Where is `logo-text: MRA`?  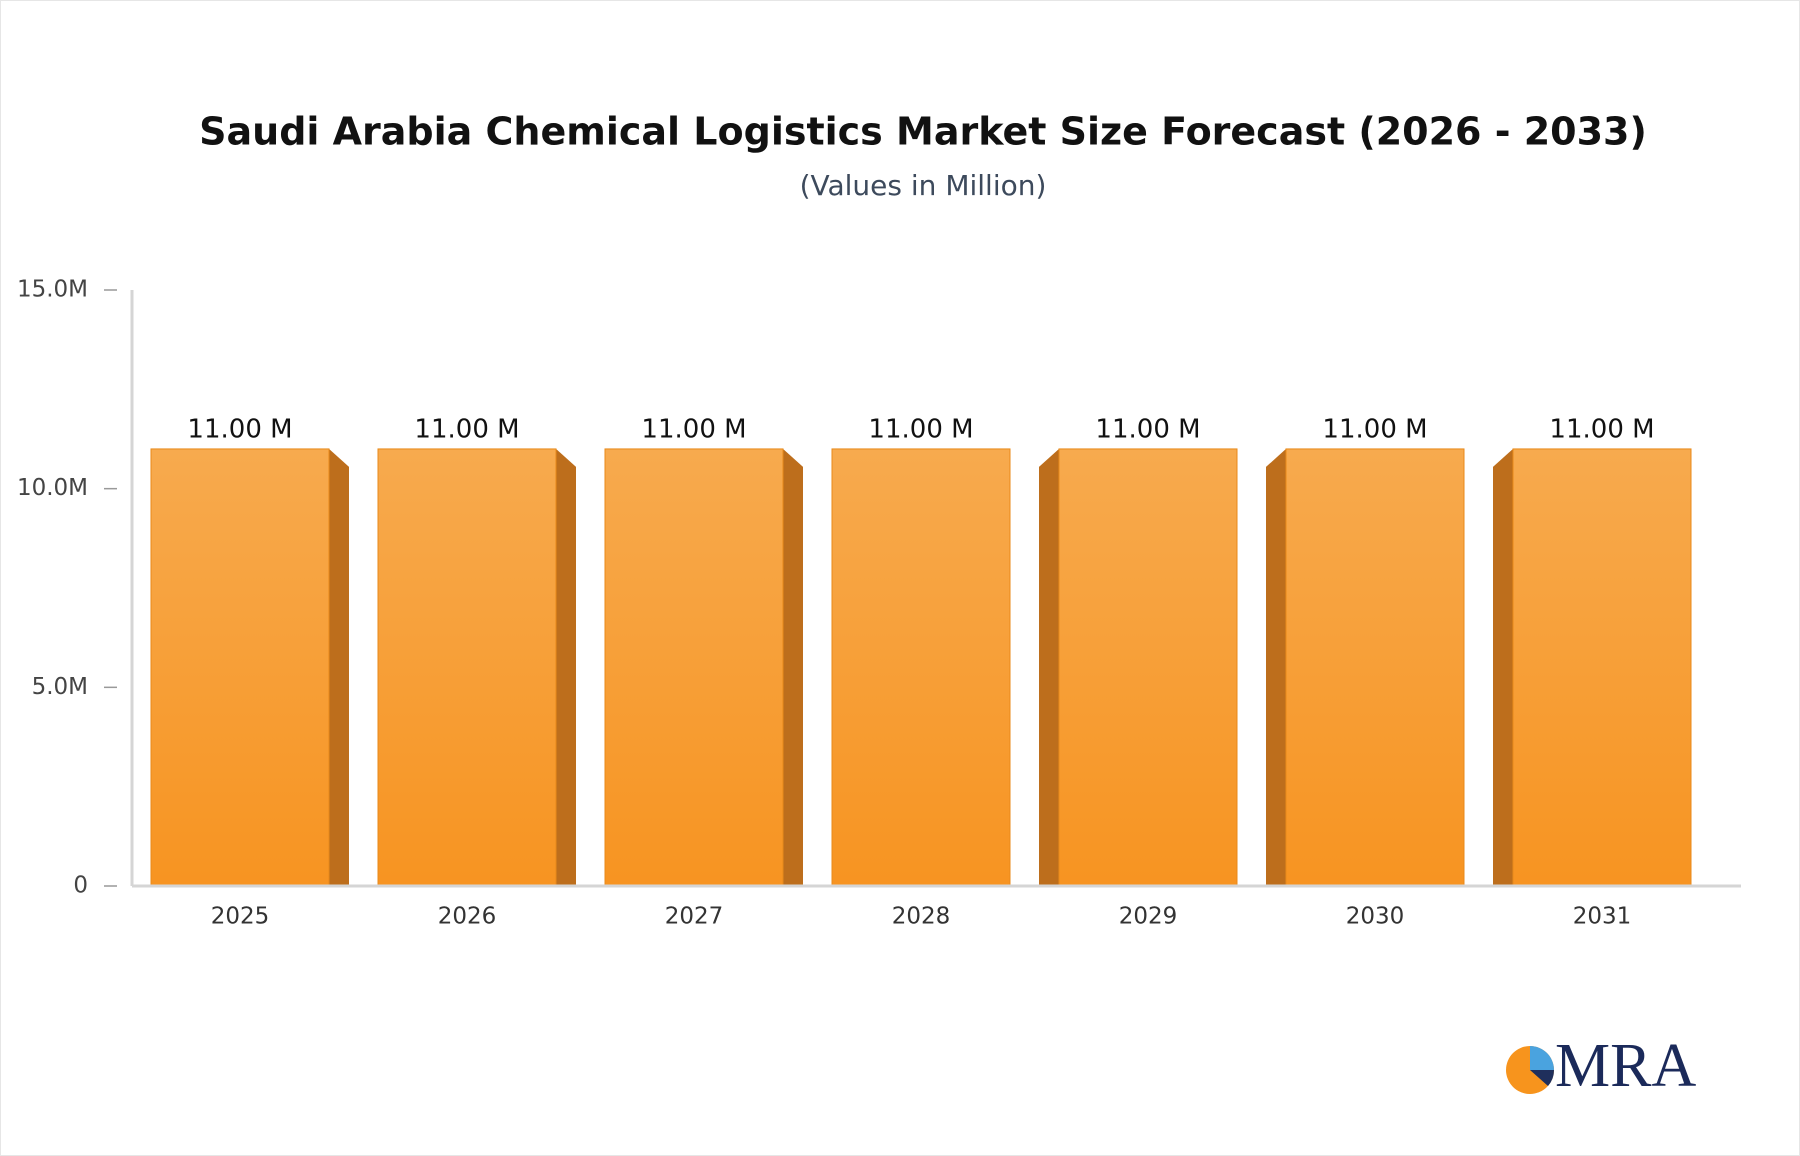
logo-text: MRA is located at coordinates (1625, 1066).